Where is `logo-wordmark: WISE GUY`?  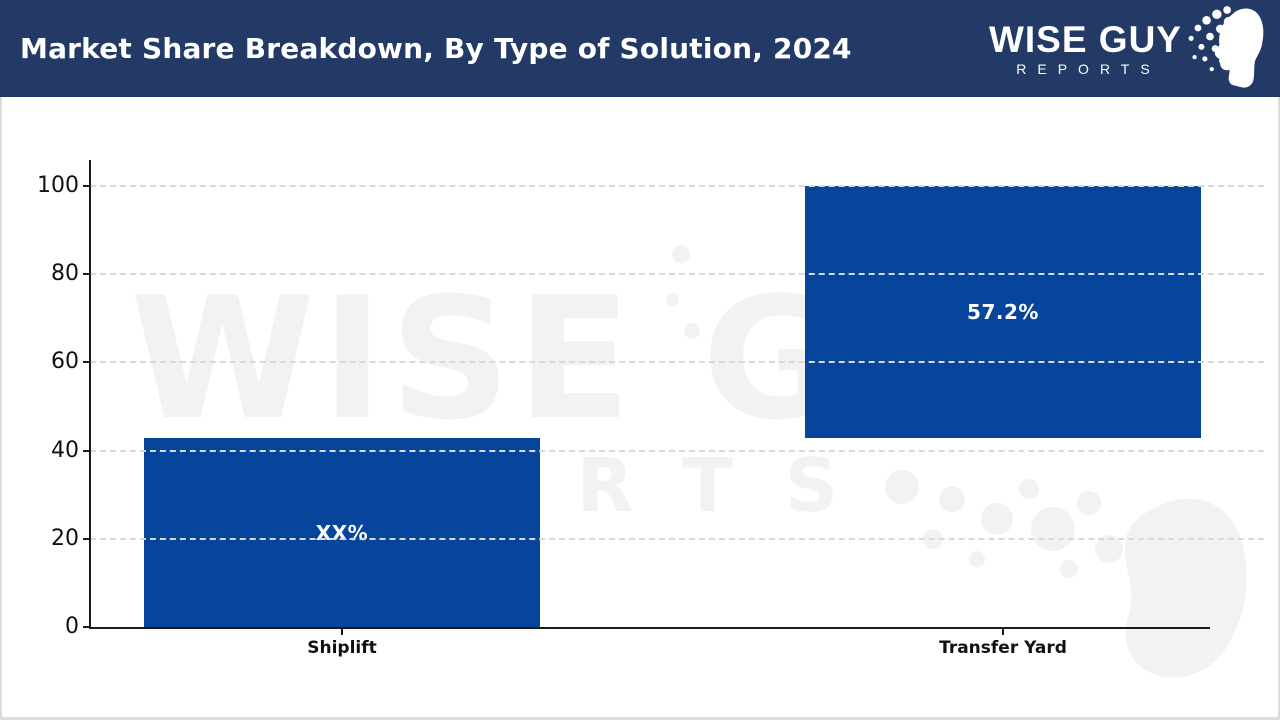
logo-wordmark: WISE GUY is located at coordinates (1085, 39).